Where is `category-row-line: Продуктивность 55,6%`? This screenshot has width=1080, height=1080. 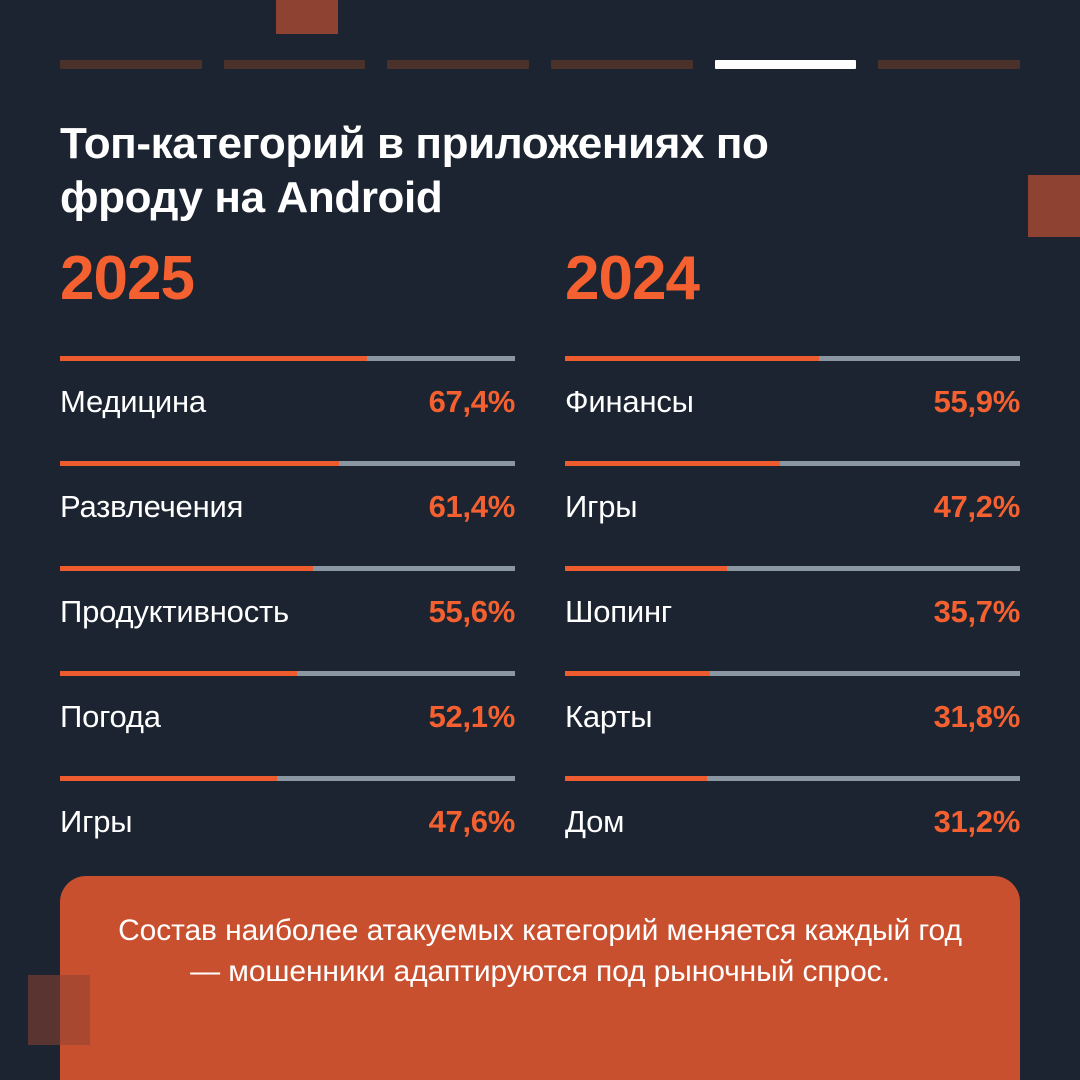
category-row-line: Продуктивность 55,6% is located at coordinates (287, 612).